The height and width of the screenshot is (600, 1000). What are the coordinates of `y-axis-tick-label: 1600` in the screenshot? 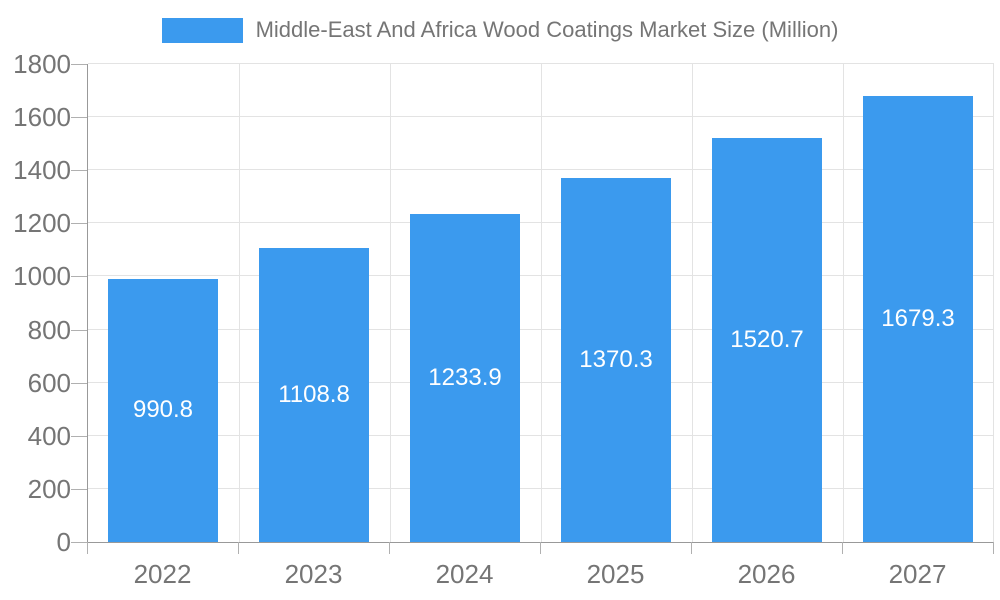 It's located at (42, 117).